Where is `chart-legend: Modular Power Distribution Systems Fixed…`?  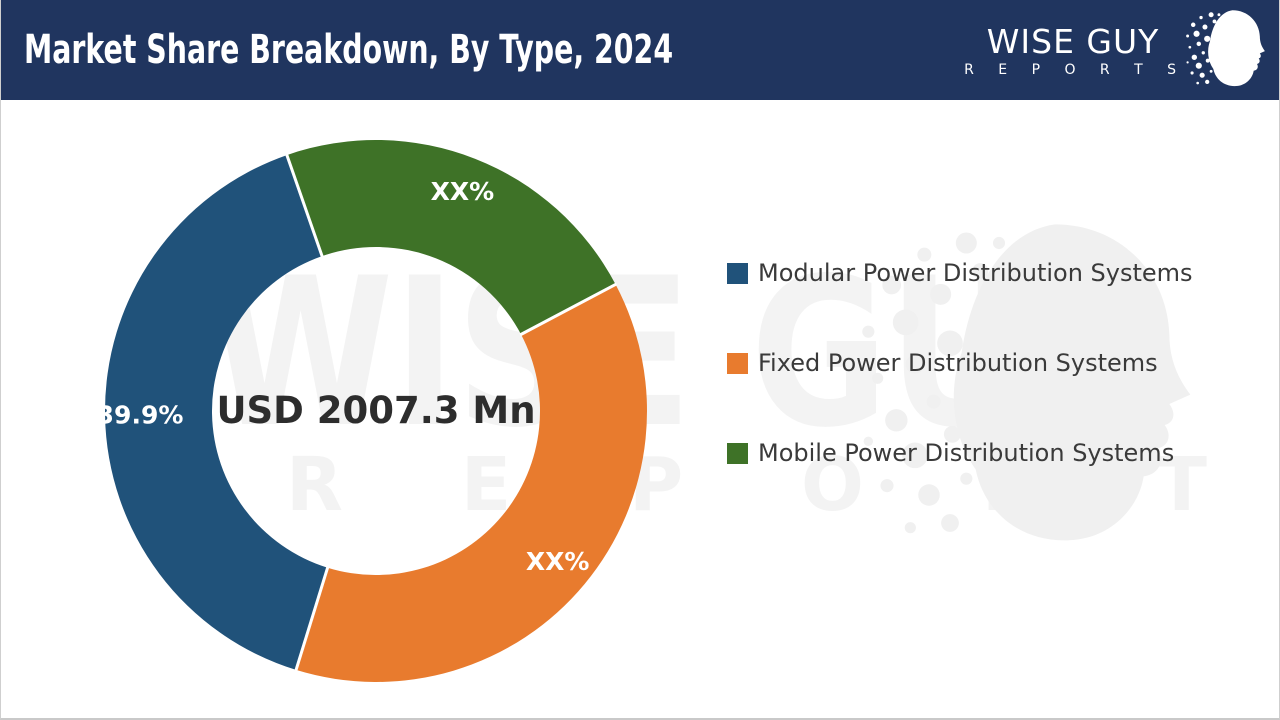
chart-legend: Modular Power Distribution Systems Fixed… is located at coordinates (960, 363).